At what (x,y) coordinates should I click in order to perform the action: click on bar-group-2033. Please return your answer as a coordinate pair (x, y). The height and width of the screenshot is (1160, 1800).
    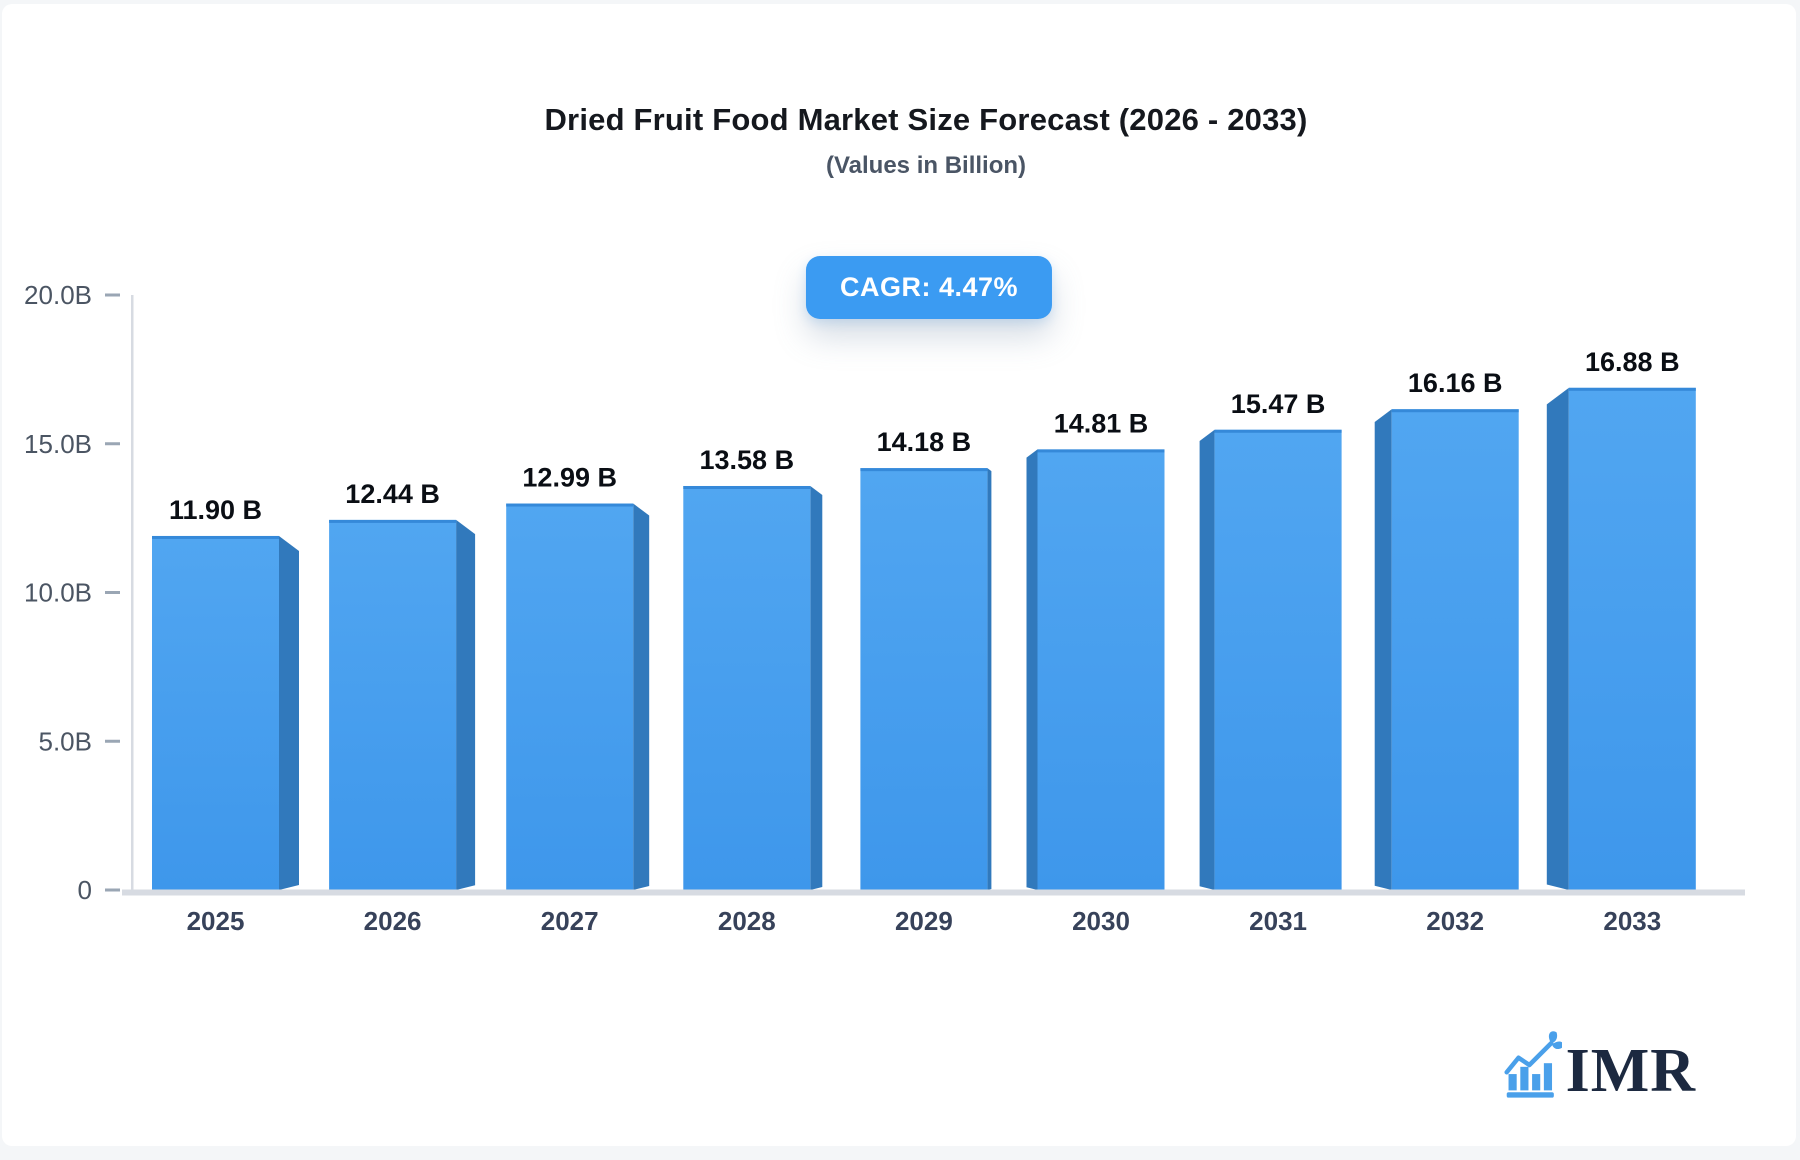
    Looking at the image, I should click on (1621, 638).